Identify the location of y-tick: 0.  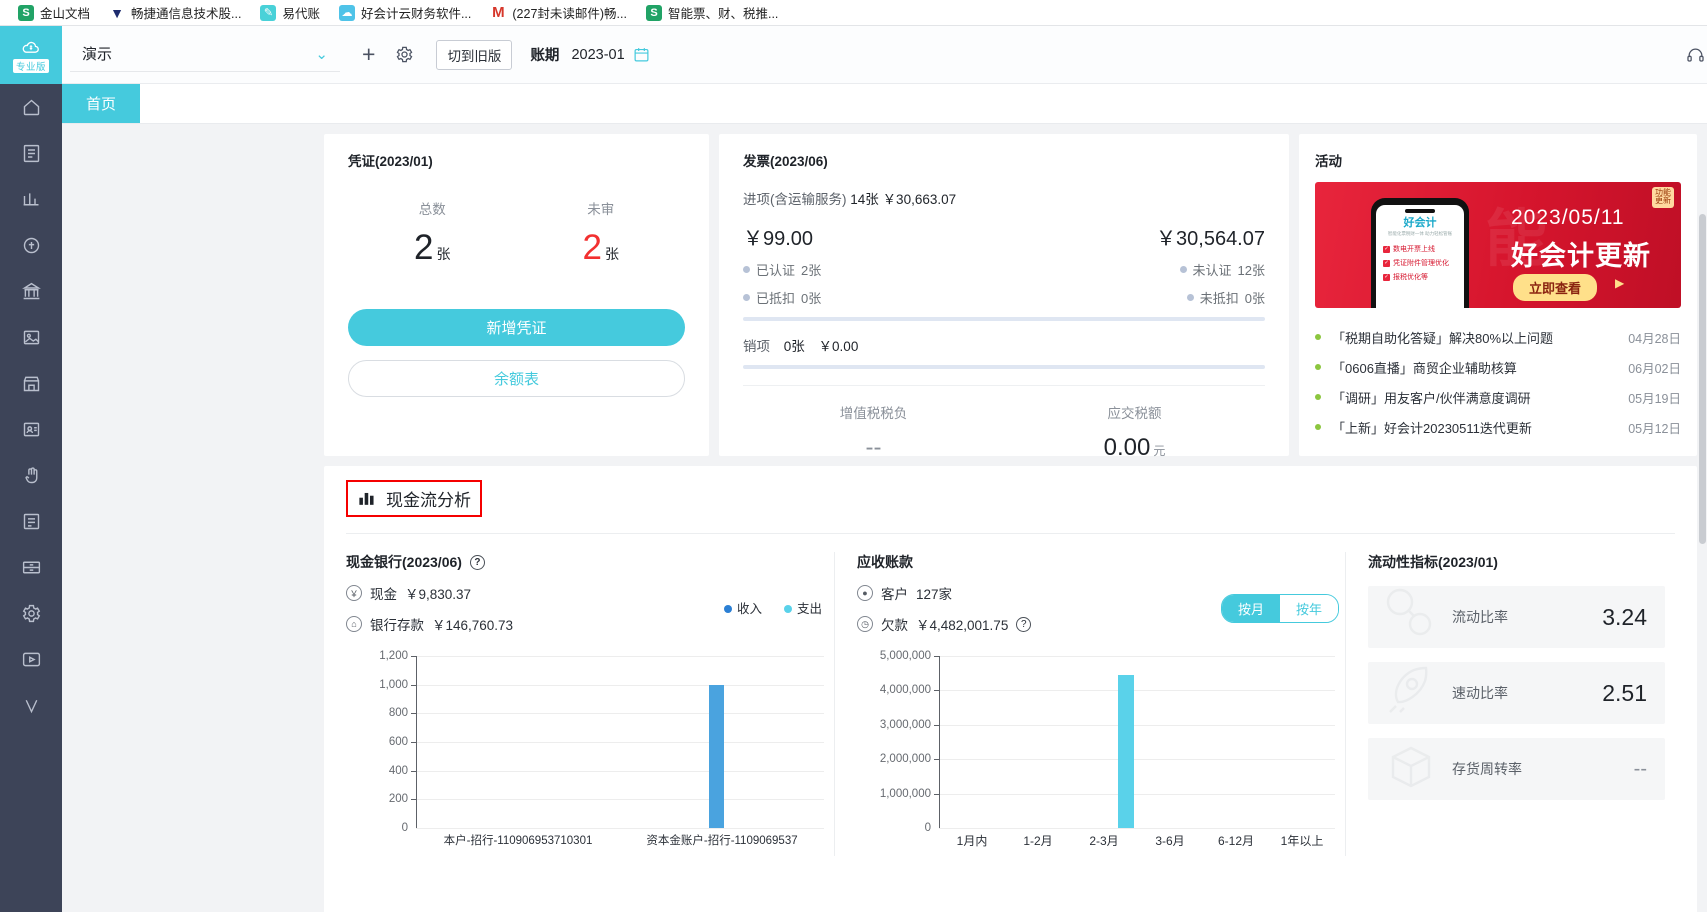
(404, 828).